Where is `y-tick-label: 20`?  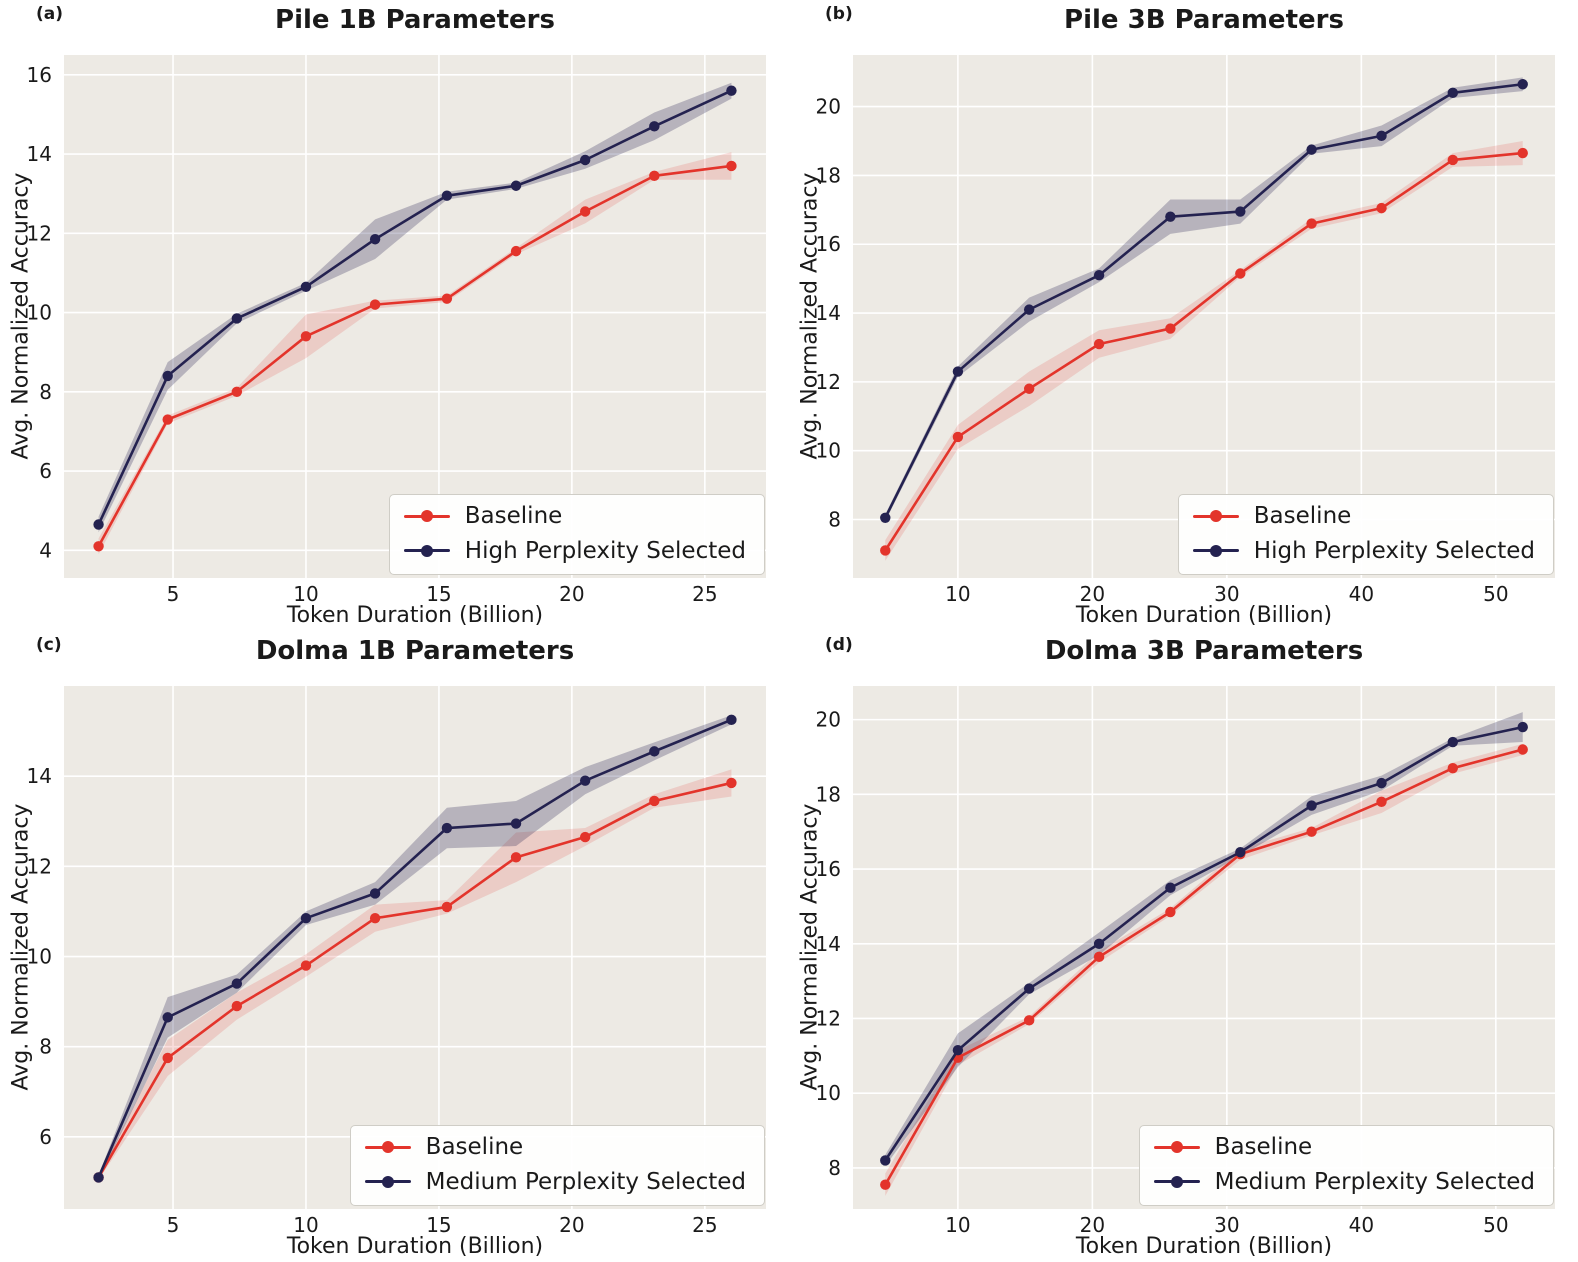
y-tick-label: 20 is located at coordinates (828, 720).